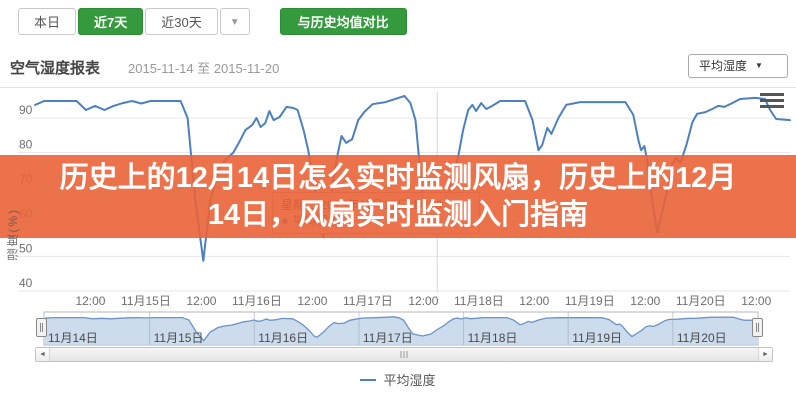 The height and width of the screenshot is (400, 796). Describe the element at coordinates (423, 301) in the screenshot. I see `x-tick-label-6: 12:00` at that location.